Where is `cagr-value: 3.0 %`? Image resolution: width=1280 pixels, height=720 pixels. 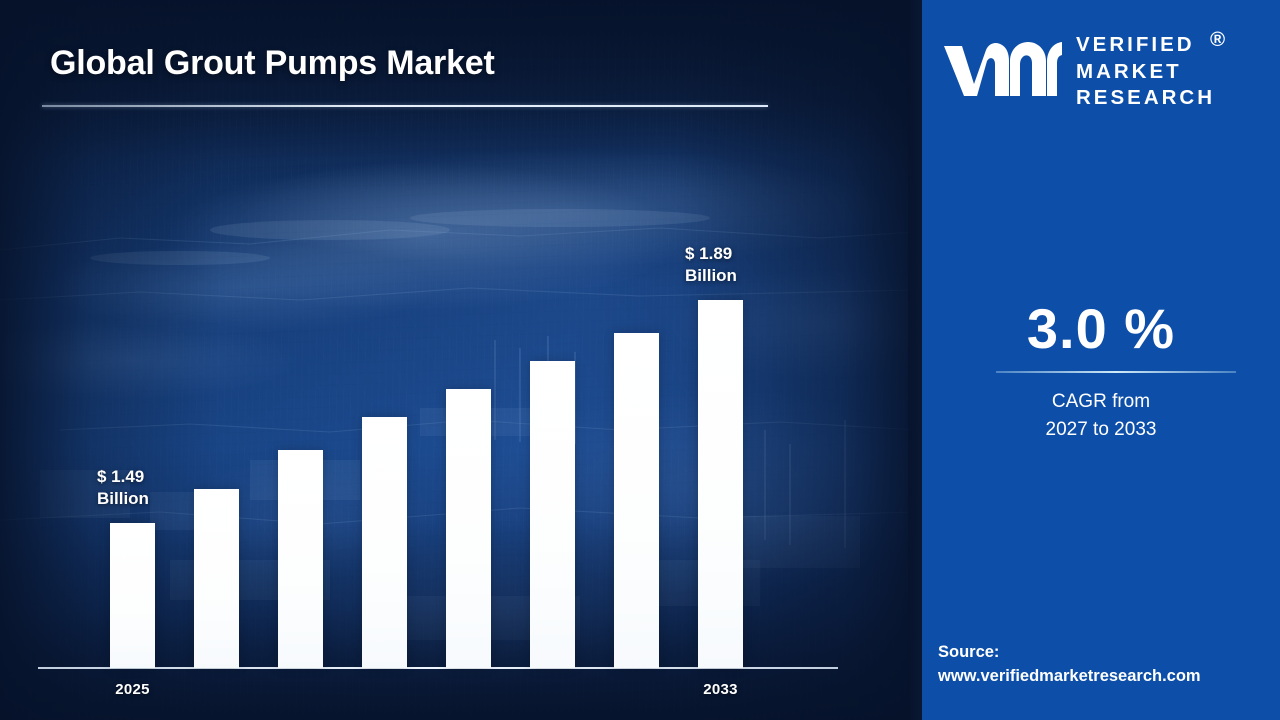
cagr-value: 3.0 % is located at coordinates (1101, 328).